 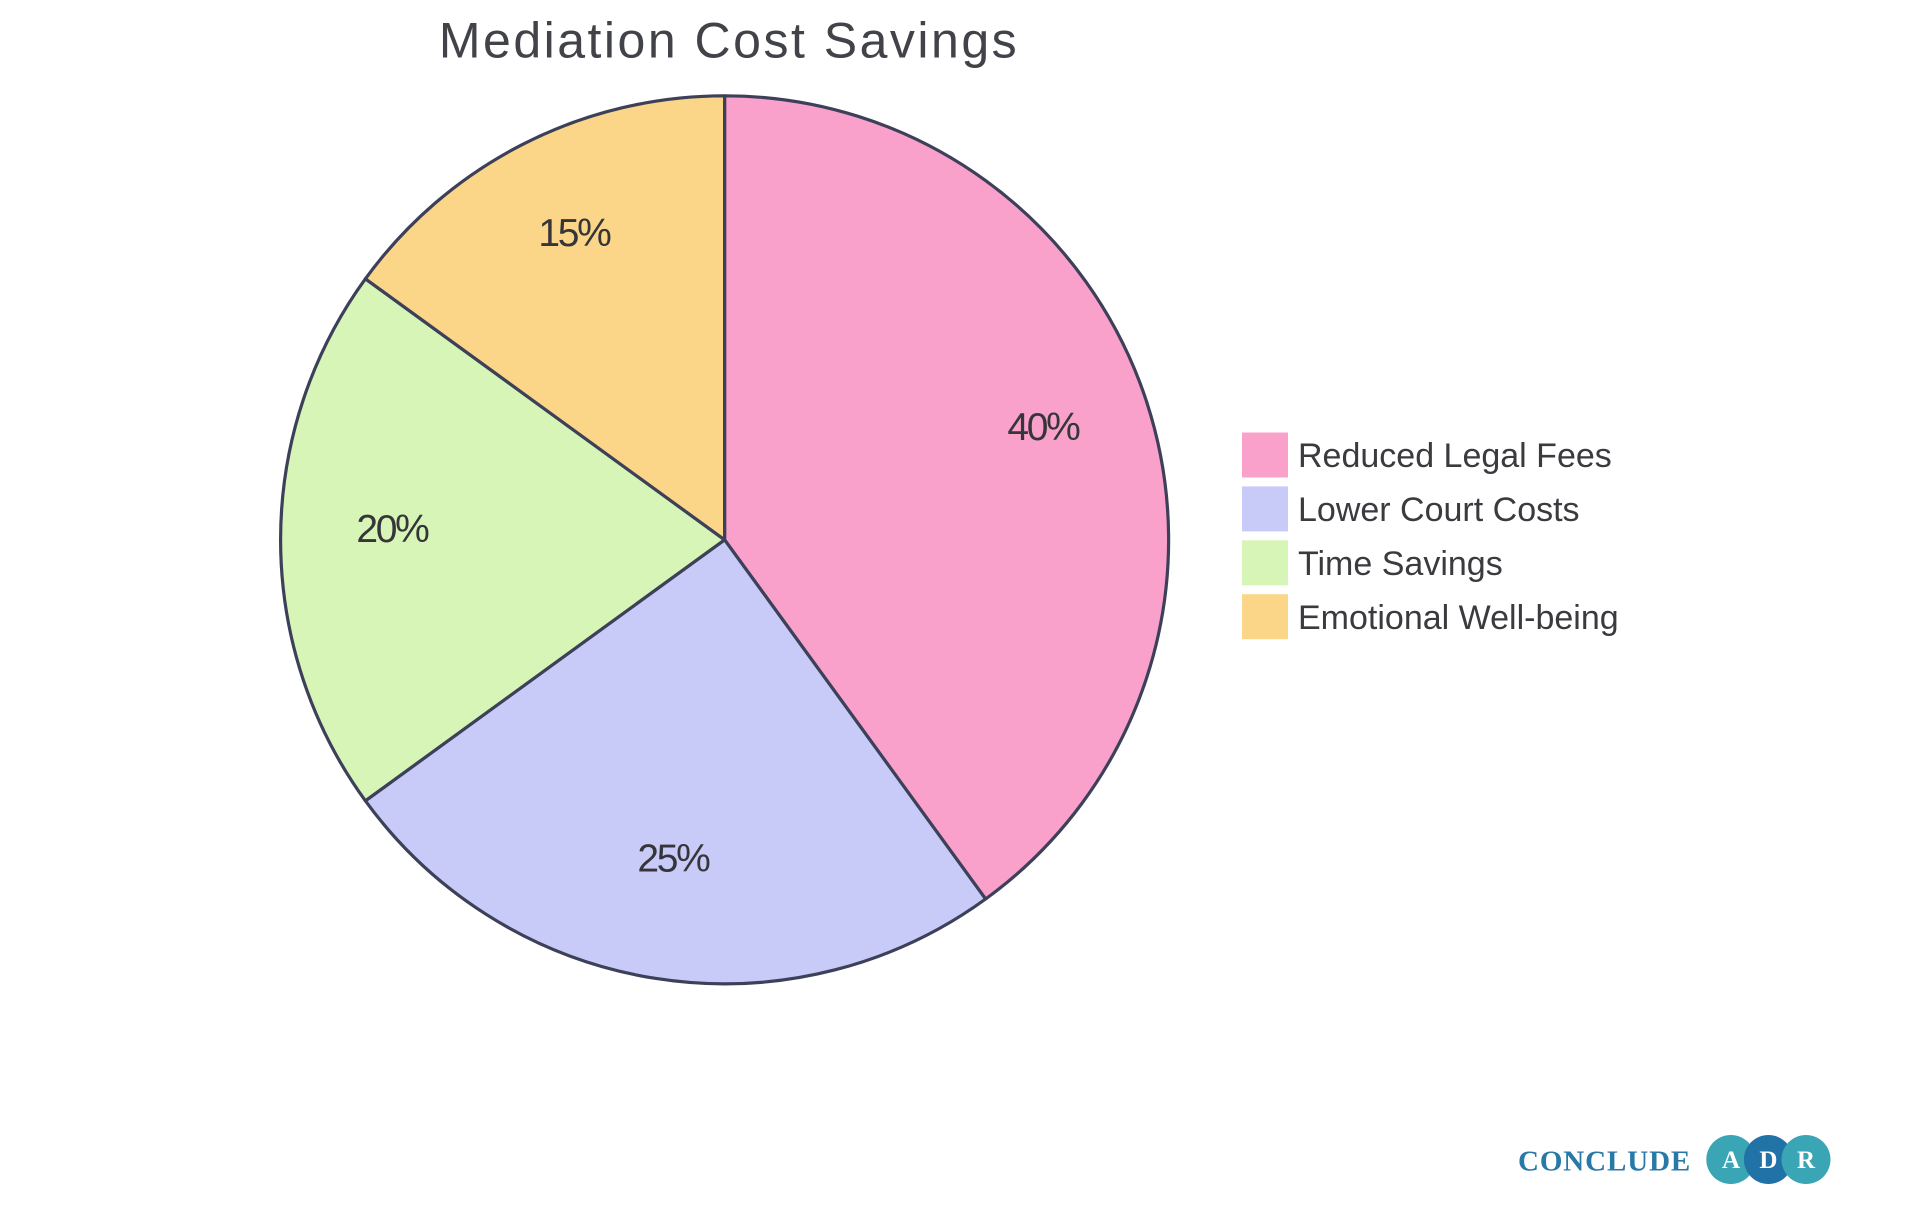 What do you see at coordinates (1439, 510) in the screenshot?
I see `svg-text: Lower Court Costs` at bounding box center [1439, 510].